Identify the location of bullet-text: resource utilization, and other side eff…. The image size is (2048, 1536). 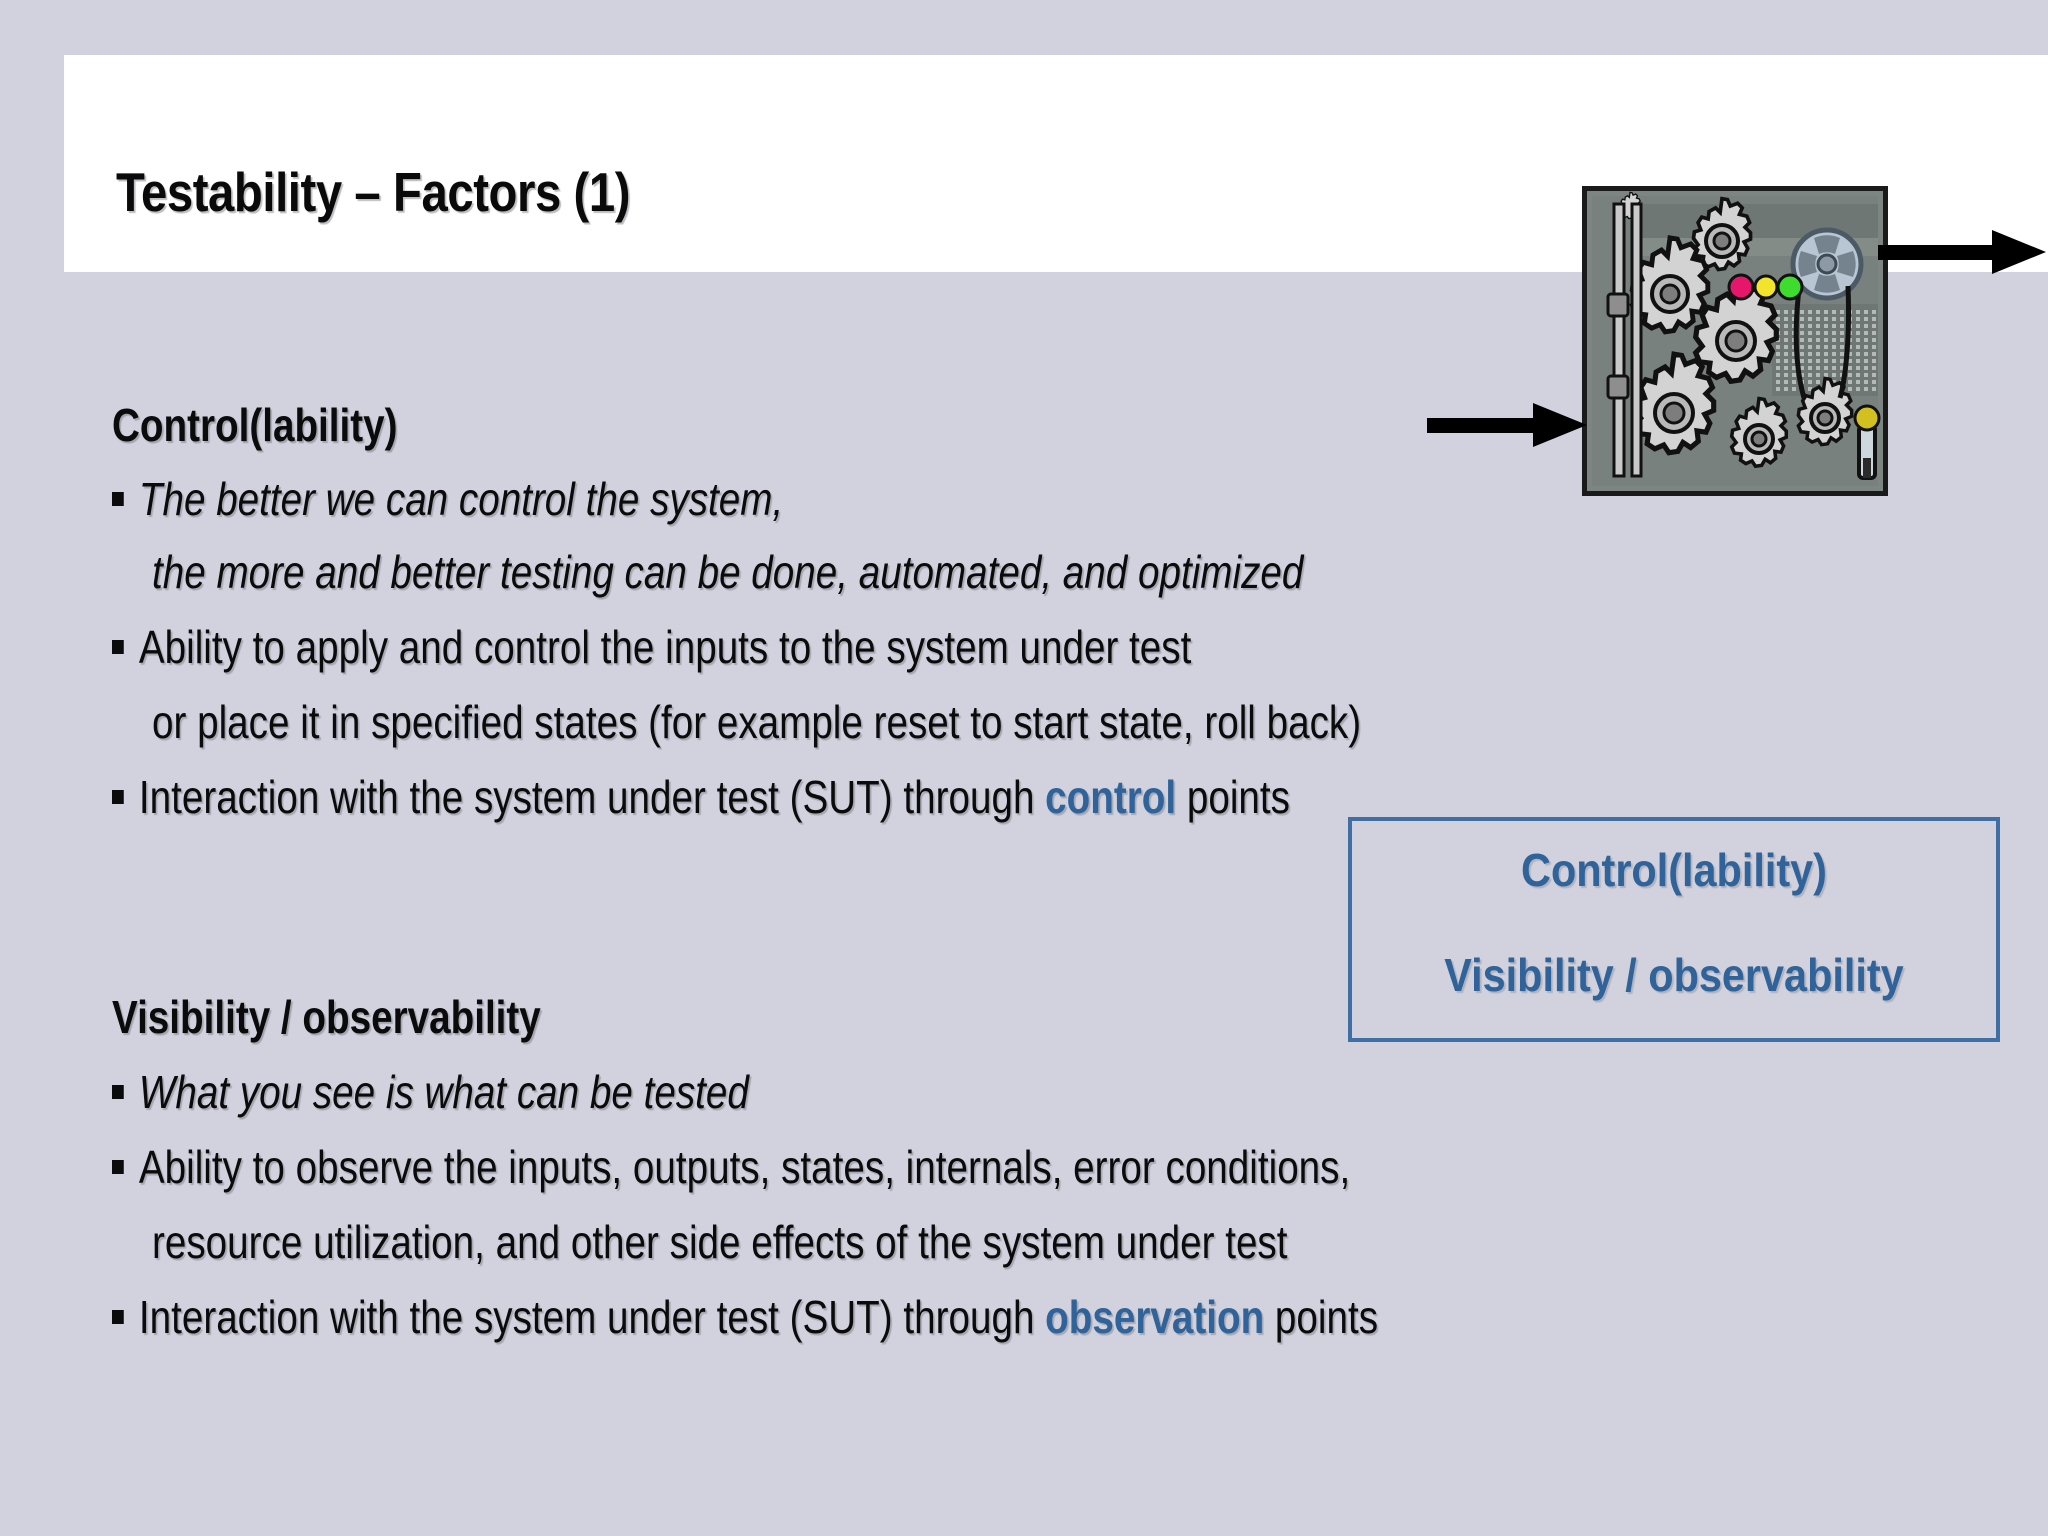
(720, 1242).